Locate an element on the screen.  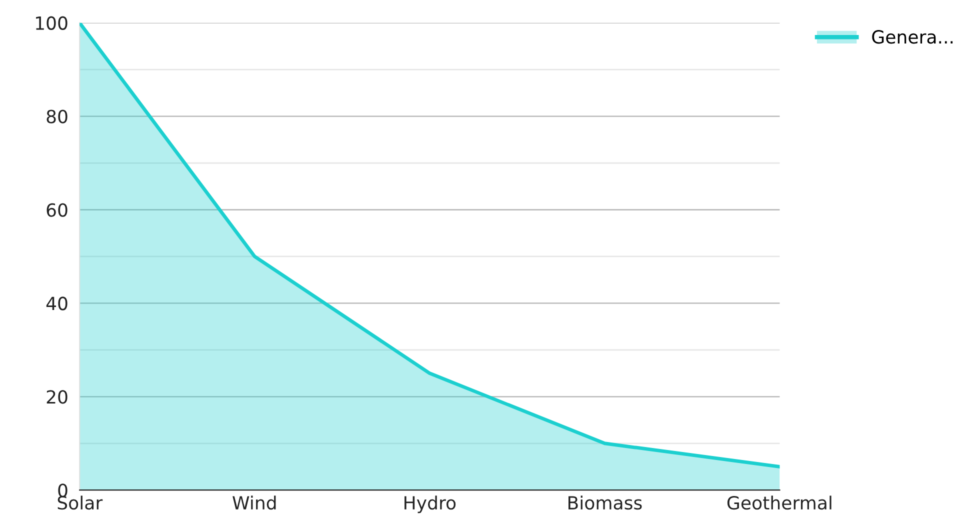
y-tick-label: 80 is located at coordinates (57, 117).